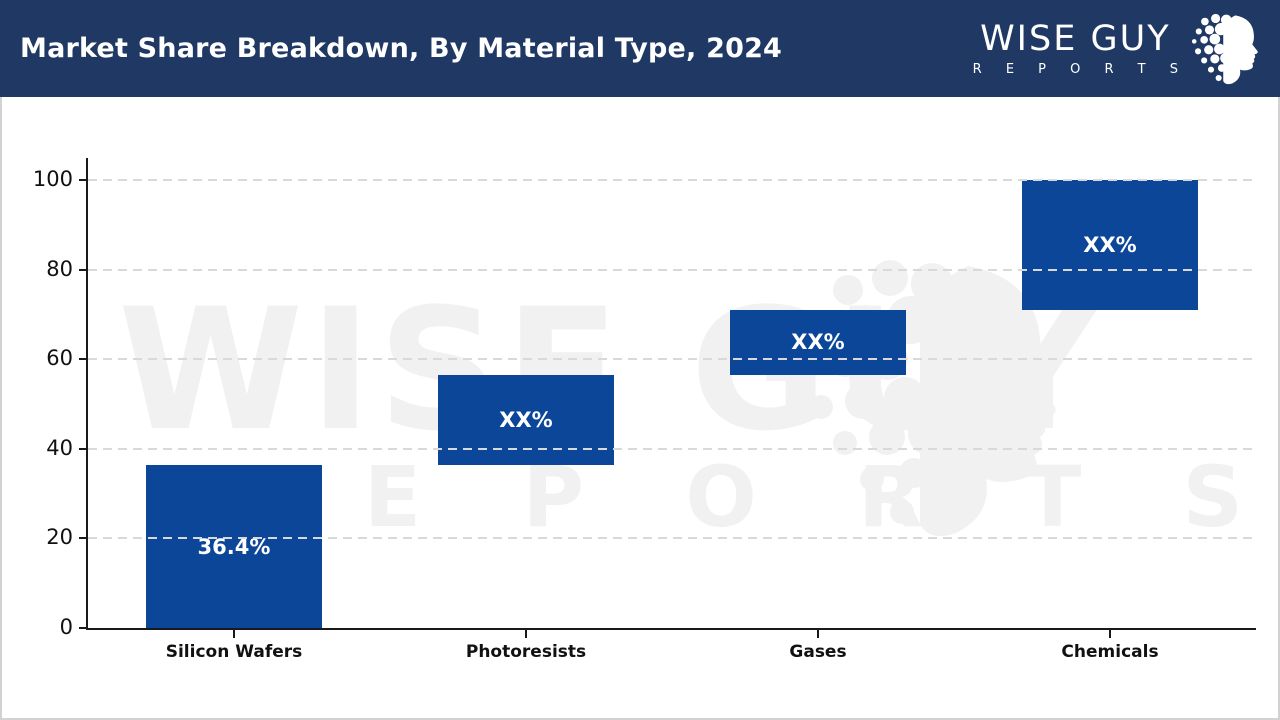 The width and height of the screenshot is (1280, 720). I want to click on logo-face-icon, so click(1224, 48).